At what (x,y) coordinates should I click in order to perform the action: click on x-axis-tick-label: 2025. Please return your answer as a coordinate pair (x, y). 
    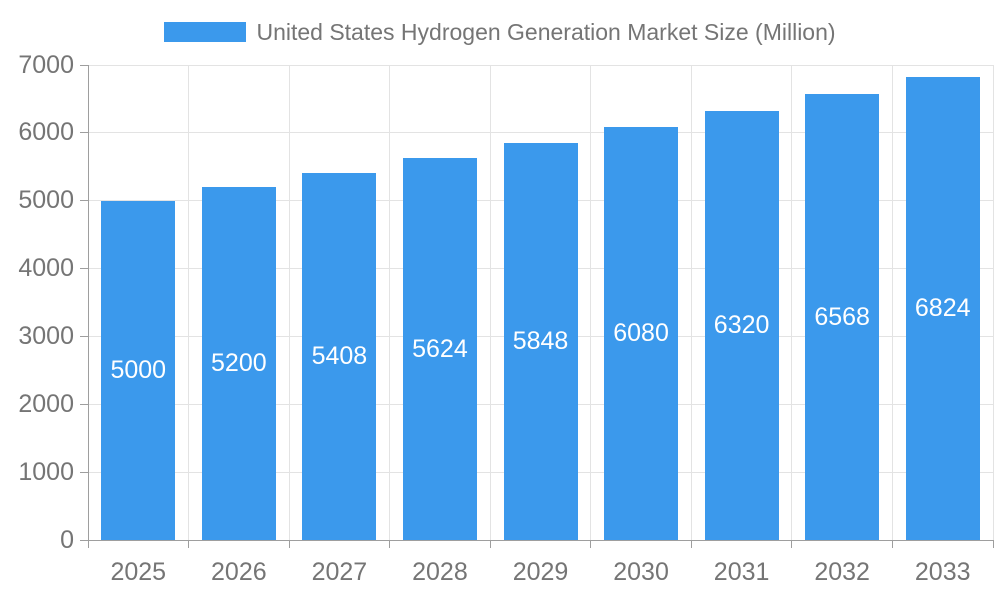
    Looking at the image, I should click on (138, 572).